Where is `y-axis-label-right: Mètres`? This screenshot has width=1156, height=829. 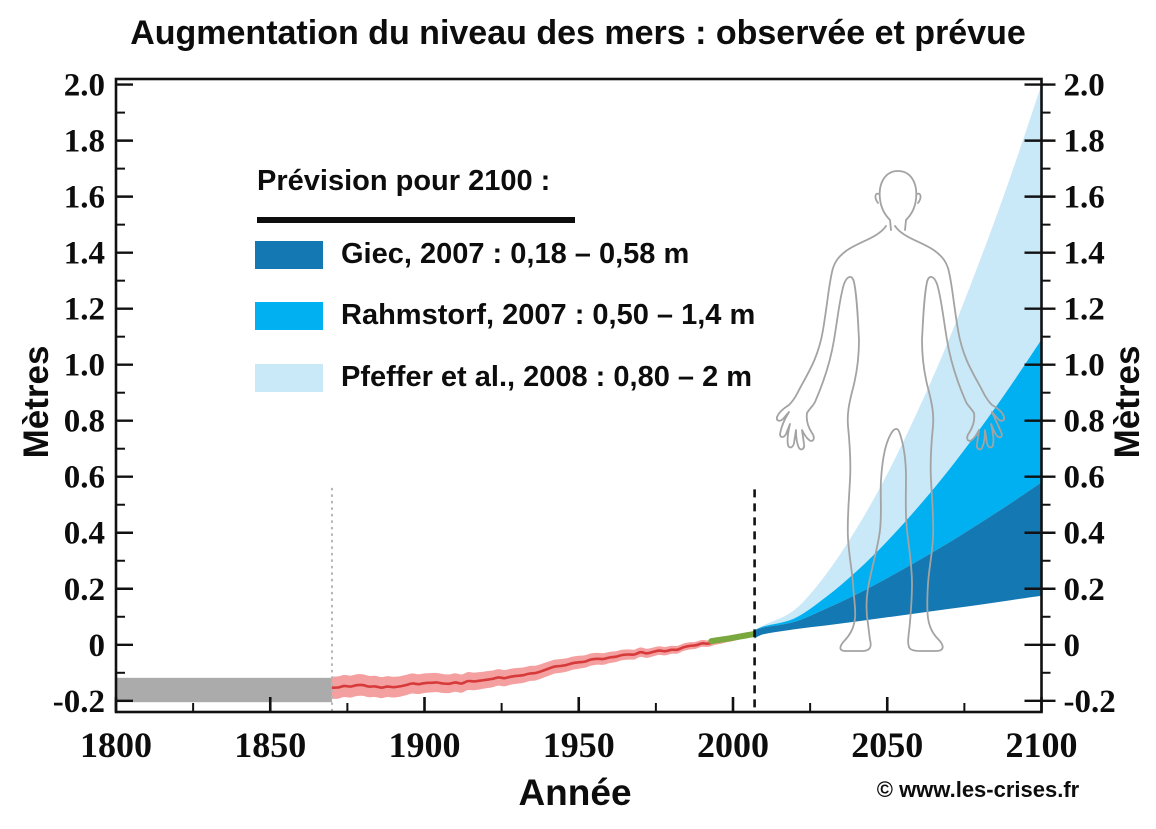
y-axis-label-right: Mètres is located at coordinates (1127, 402).